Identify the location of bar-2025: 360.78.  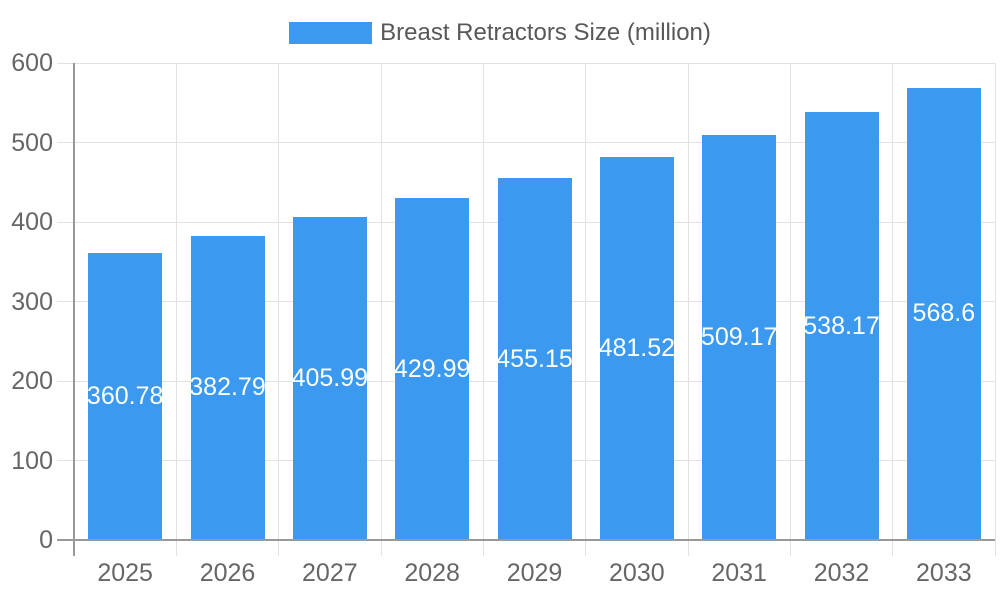
(125, 396).